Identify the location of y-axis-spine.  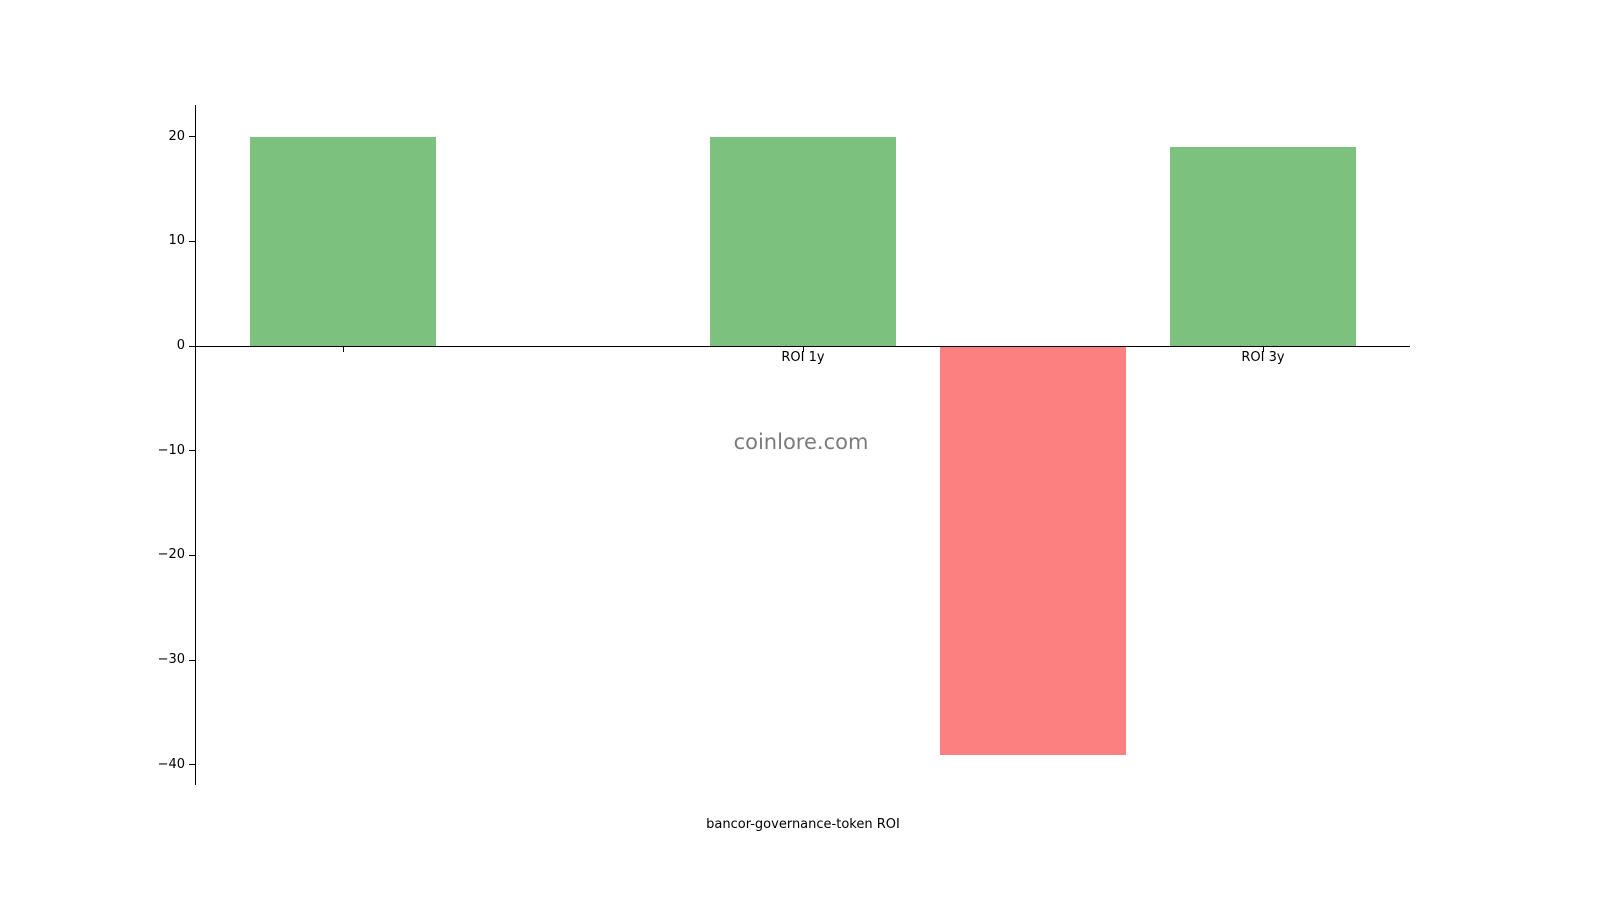
(195, 445).